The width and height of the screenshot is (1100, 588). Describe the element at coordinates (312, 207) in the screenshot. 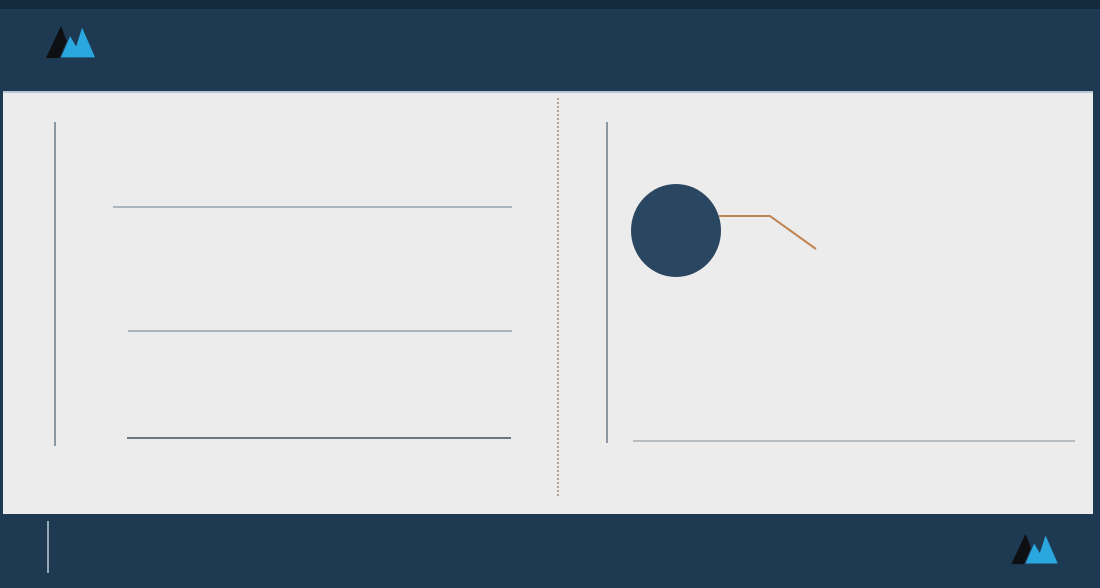

I see `gridline-1975` at that location.